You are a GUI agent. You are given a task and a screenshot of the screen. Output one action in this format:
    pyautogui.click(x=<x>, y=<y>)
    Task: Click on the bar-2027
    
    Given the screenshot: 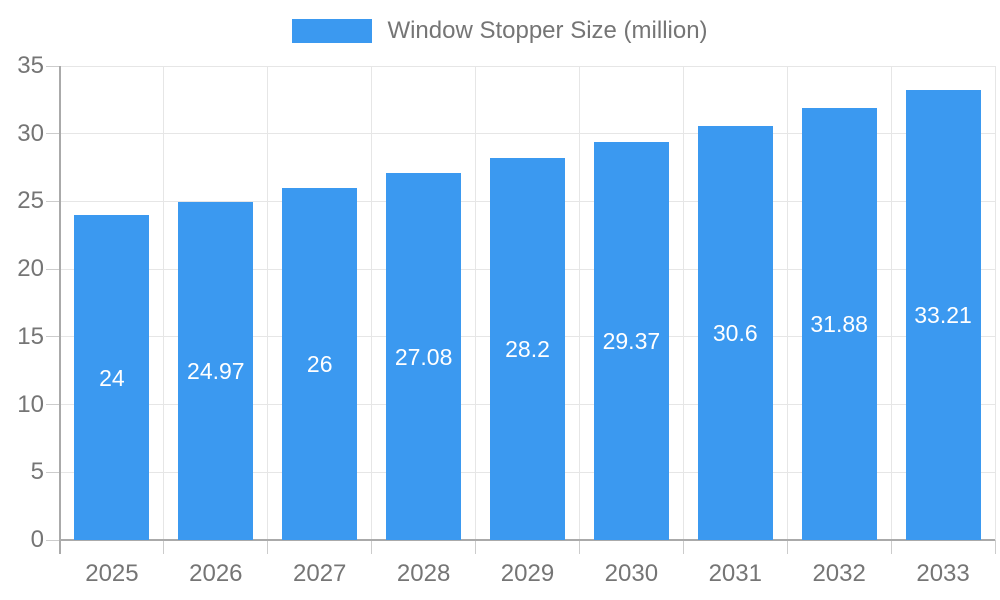 What is the action you would take?
    pyautogui.click(x=320, y=364)
    